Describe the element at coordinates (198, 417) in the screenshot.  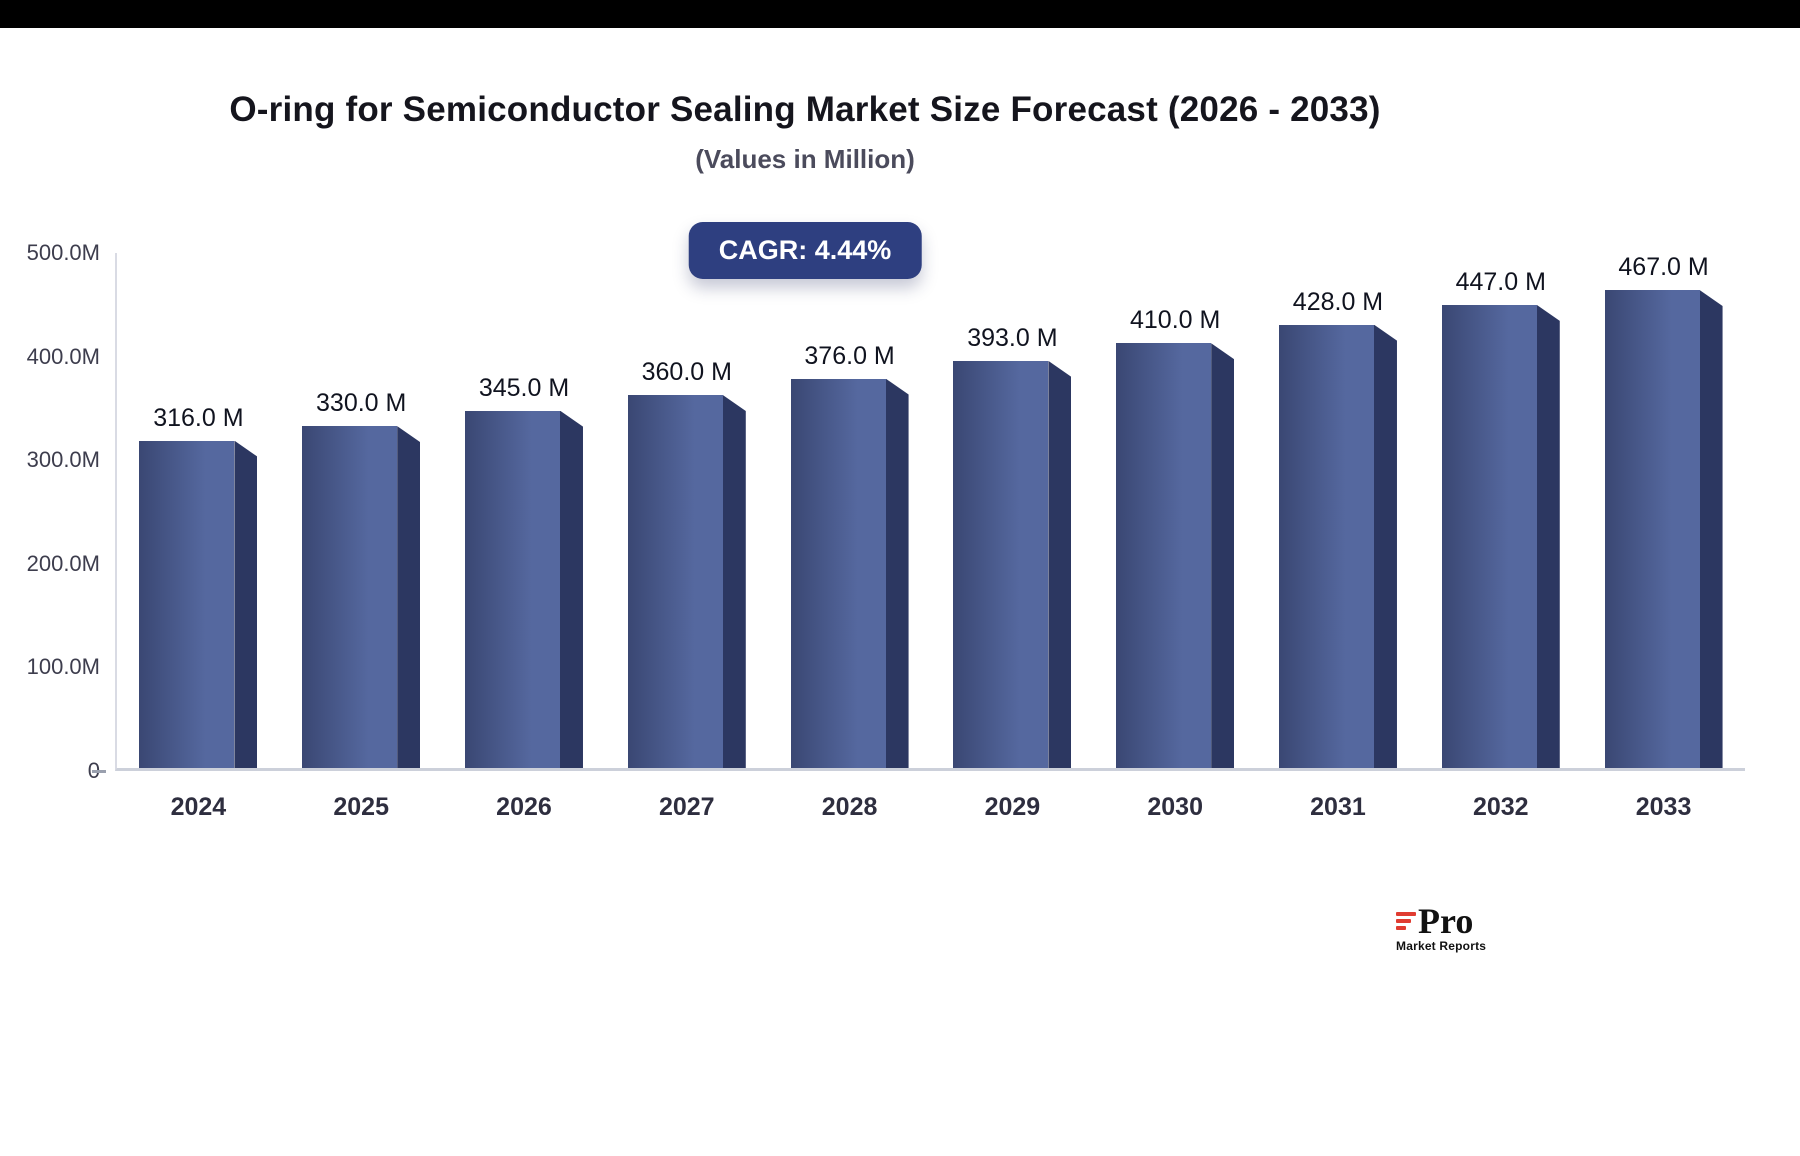
I see `bar-value-label: 316.0 M` at that location.